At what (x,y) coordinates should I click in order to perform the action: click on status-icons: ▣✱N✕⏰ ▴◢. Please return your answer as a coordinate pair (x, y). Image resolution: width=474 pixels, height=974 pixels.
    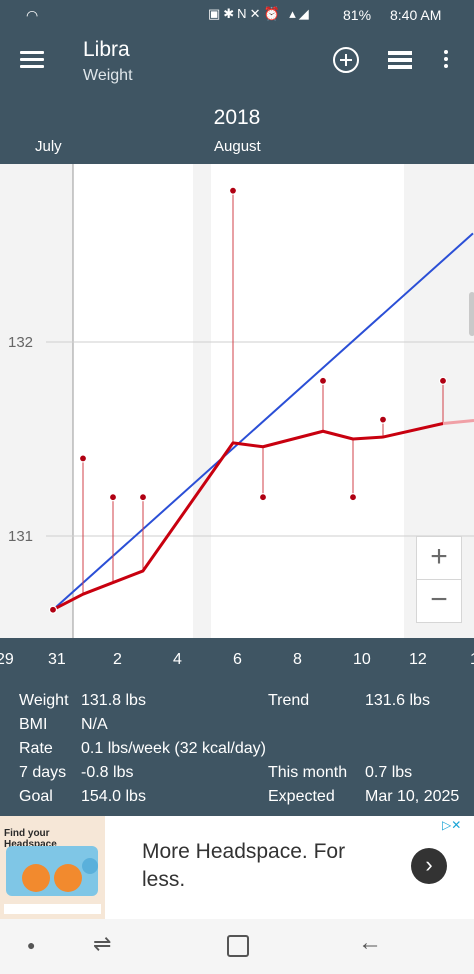
    Looking at the image, I should click on (260, 13).